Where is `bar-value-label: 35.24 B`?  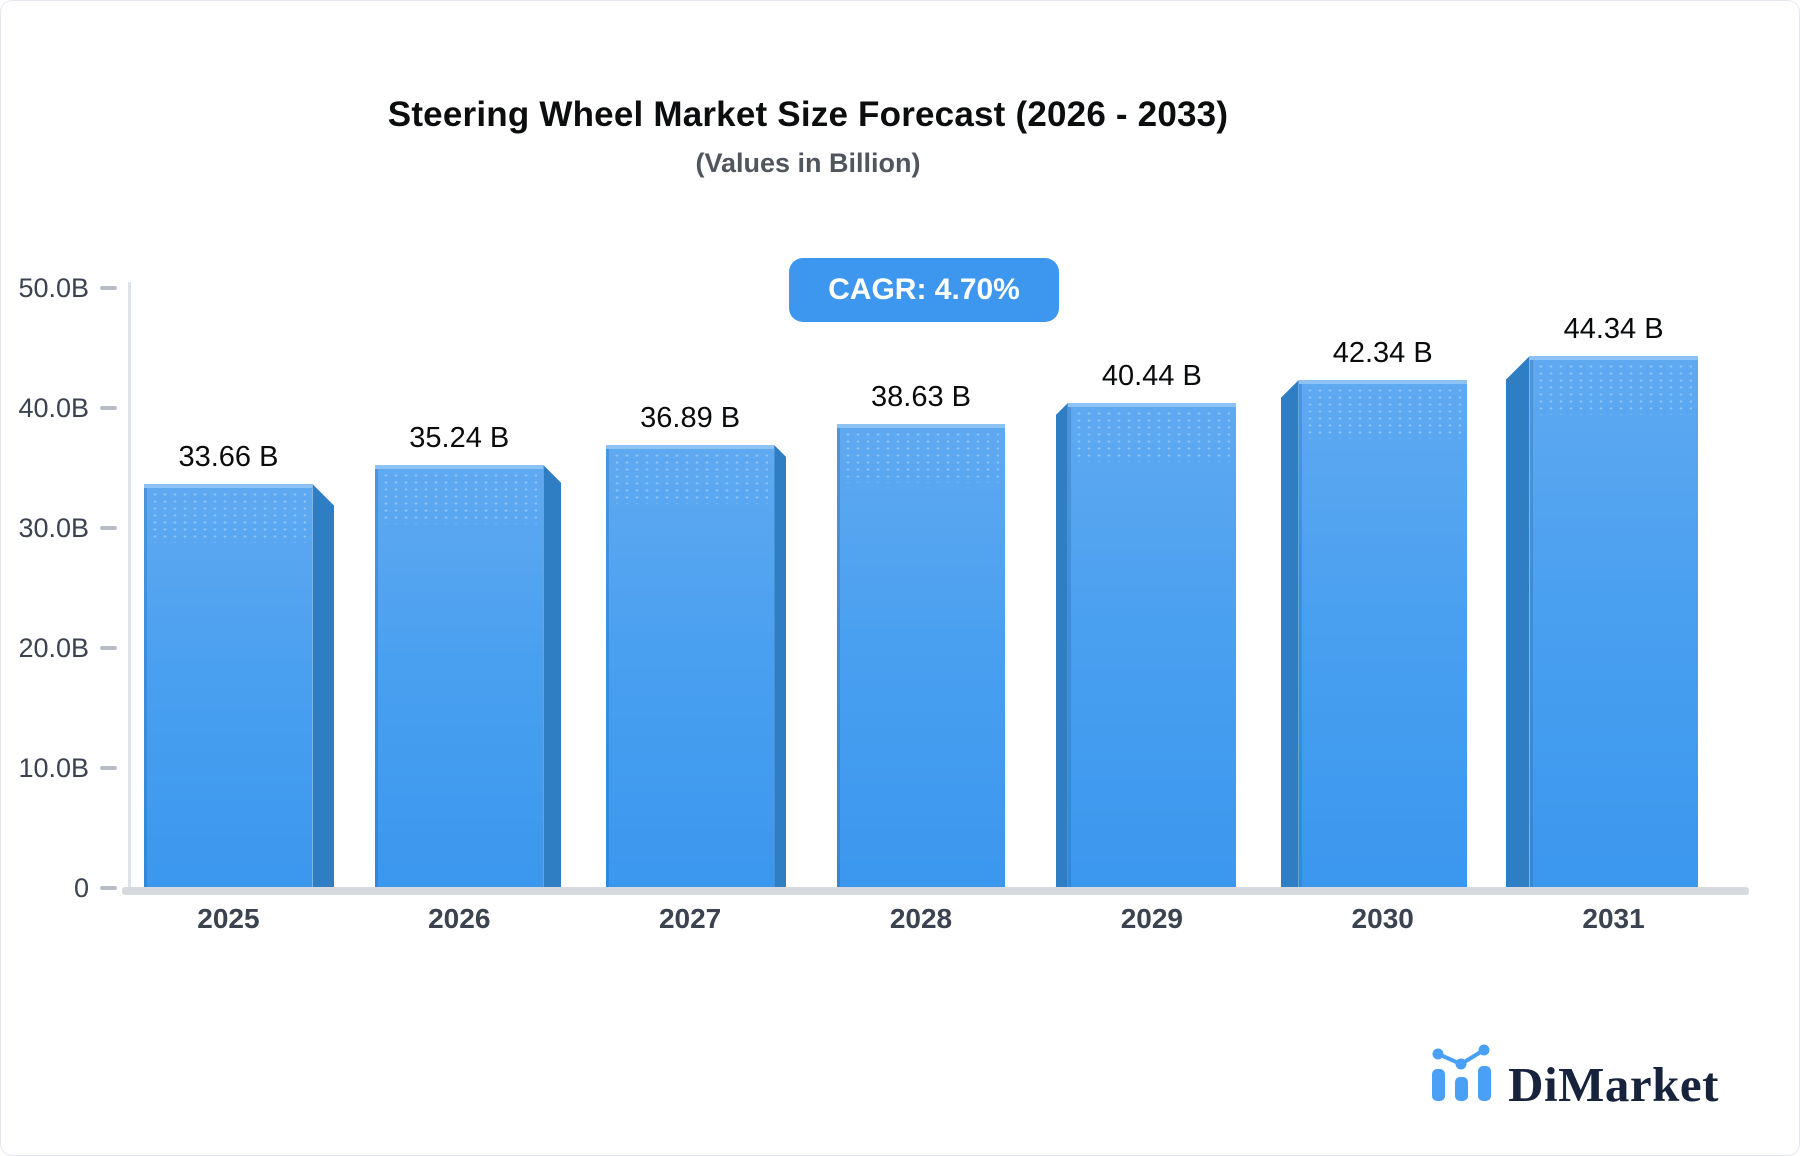
bar-value-label: 35.24 B is located at coordinates (459, 438).